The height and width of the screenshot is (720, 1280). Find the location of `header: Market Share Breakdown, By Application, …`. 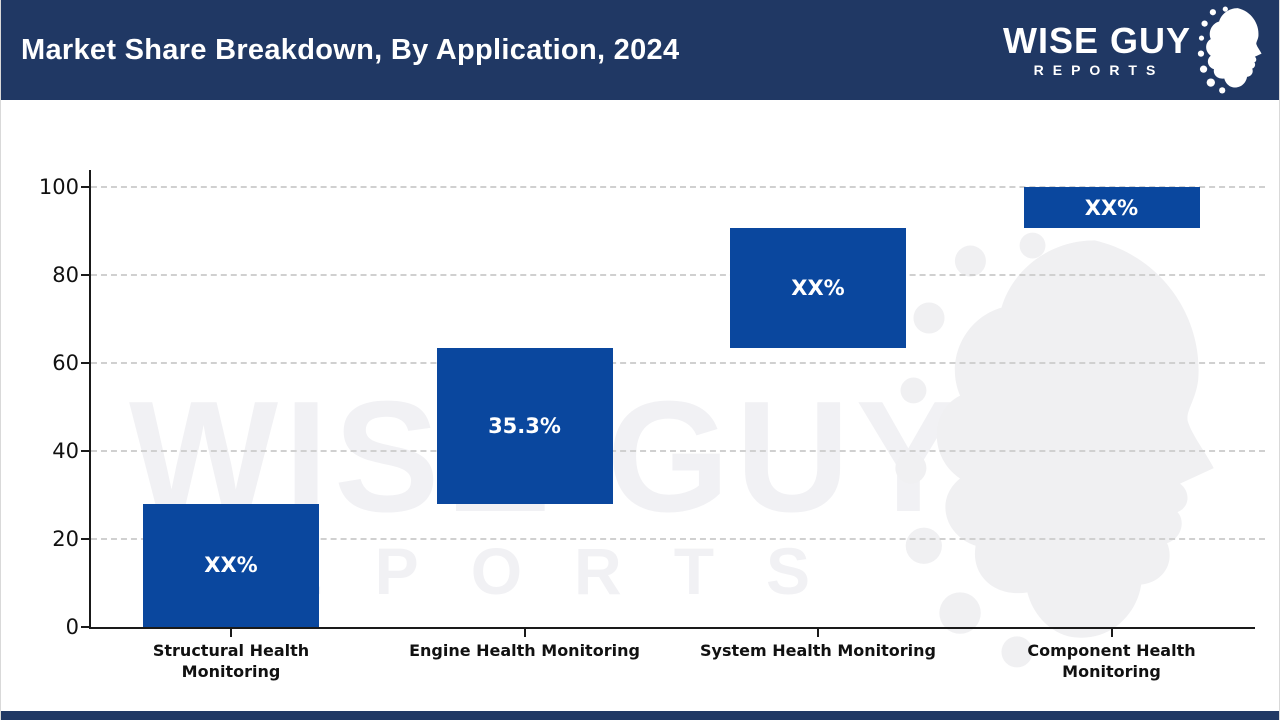

header: Market Share Breakdown, By Application, … is located at coordinates (640, 50).